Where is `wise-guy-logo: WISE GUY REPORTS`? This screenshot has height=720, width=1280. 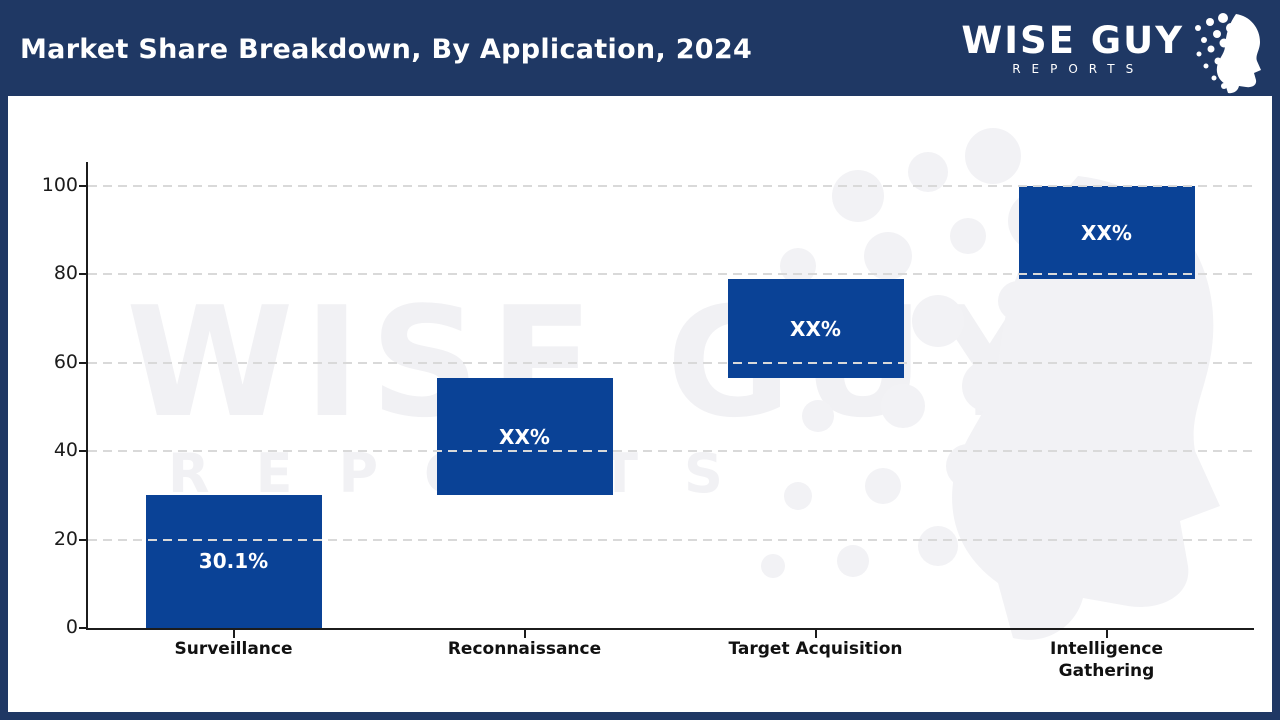 wise-guy-logo: WISE GUY REPORTS is located at coordinates (1111, 51).